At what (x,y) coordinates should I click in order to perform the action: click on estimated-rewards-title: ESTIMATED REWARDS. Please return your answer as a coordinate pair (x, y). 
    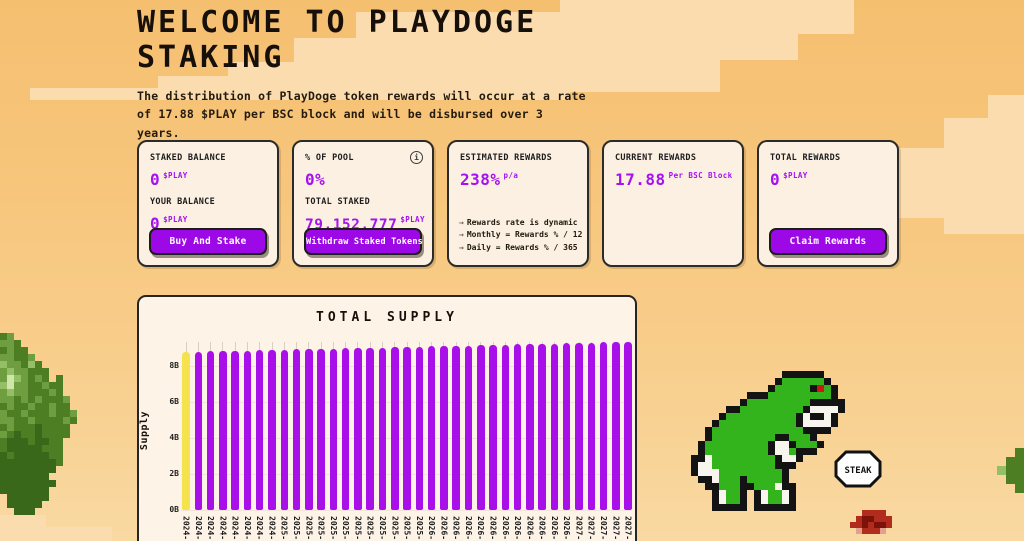
    Looking at the image, I should click on (506, 158).